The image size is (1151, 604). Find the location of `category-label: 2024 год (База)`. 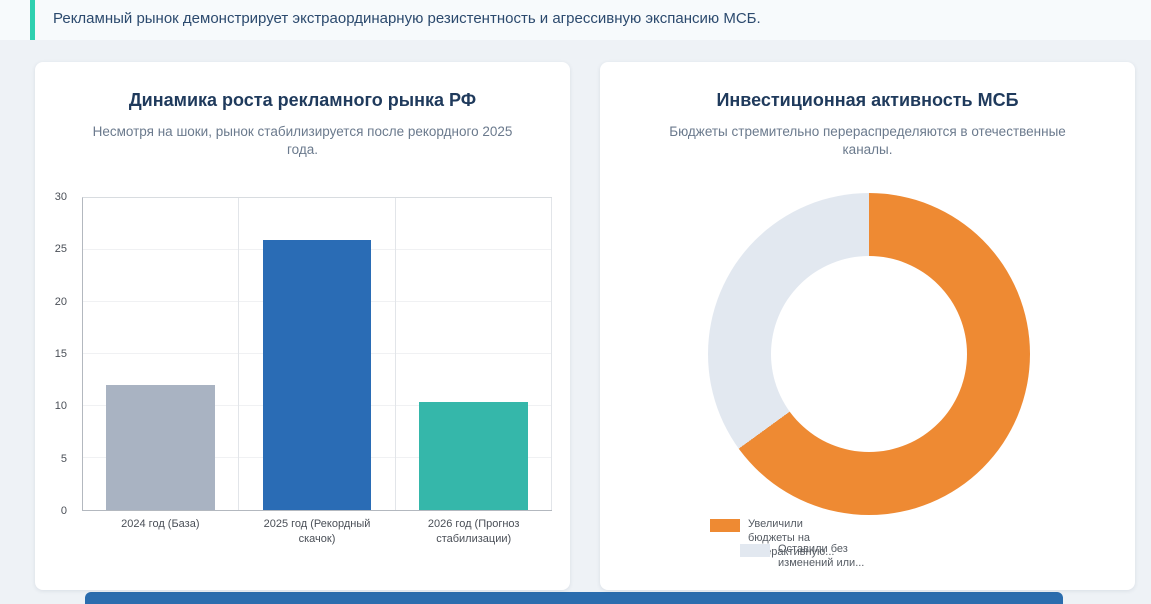

category-label: 2024 год (База) is located at coordinates (160, 524).